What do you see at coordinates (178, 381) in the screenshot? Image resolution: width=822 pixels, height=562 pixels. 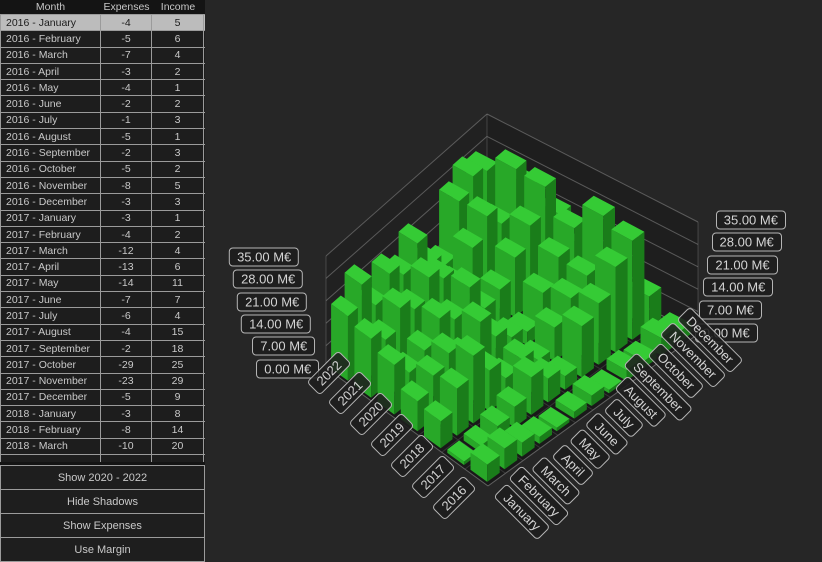 I see `cell-income: 29` at bounding box center [178, 381].